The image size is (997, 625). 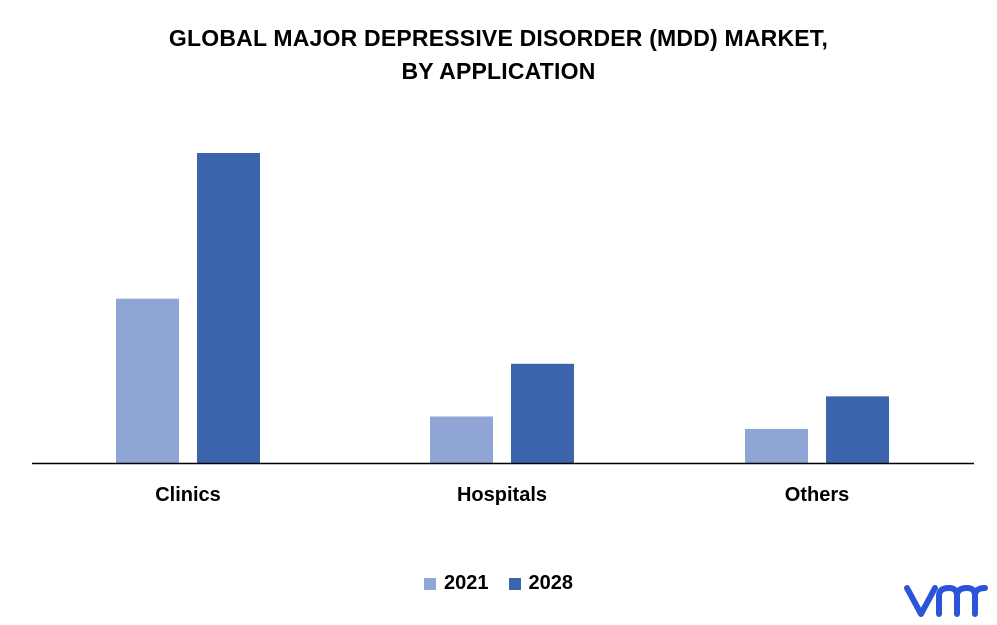 What do you see at coordinates (228, 308) in the screenshot?
I see `bar-clinics-2028` at bounding box center [228, 308].